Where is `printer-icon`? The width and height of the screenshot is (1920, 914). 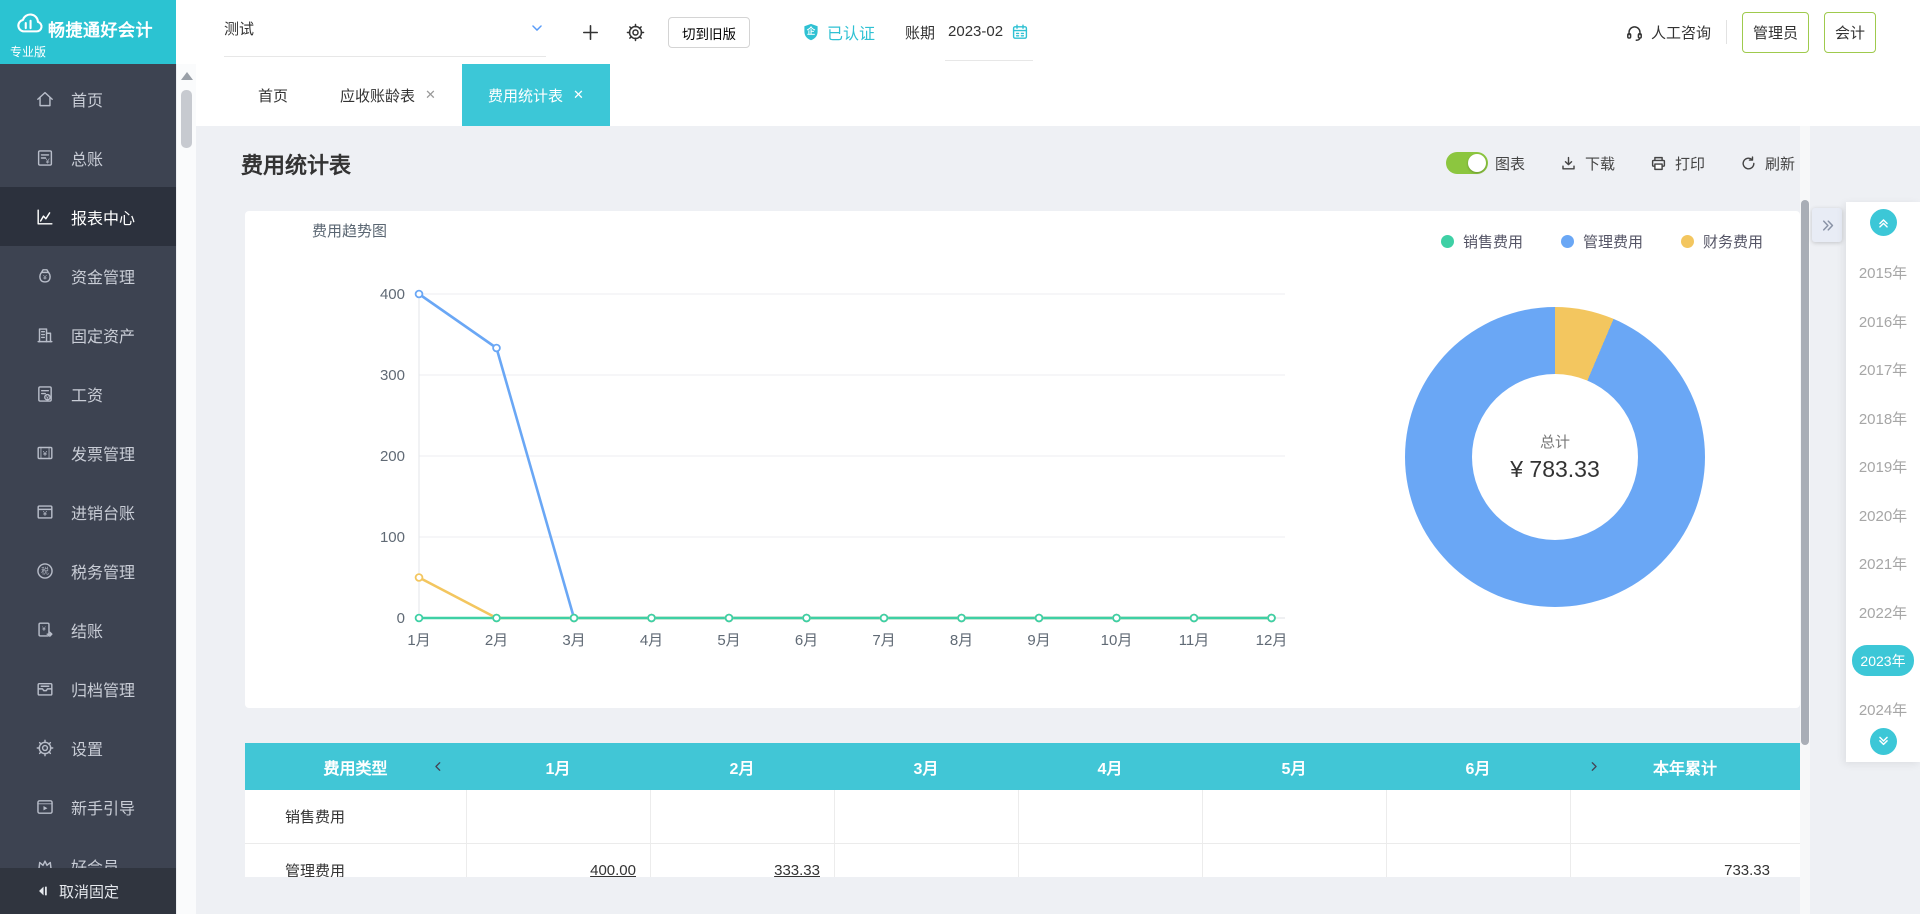
printer-icon is located at coordinates (1658, 163).